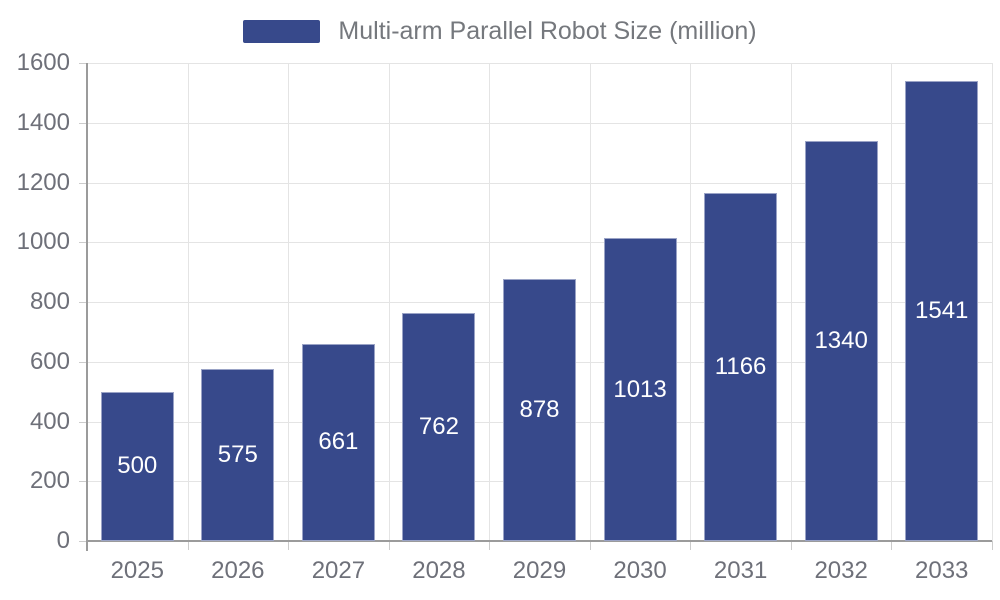 The image size is (1000, 600). I want to click on x-tick-label: 2025, so click(137, 570).